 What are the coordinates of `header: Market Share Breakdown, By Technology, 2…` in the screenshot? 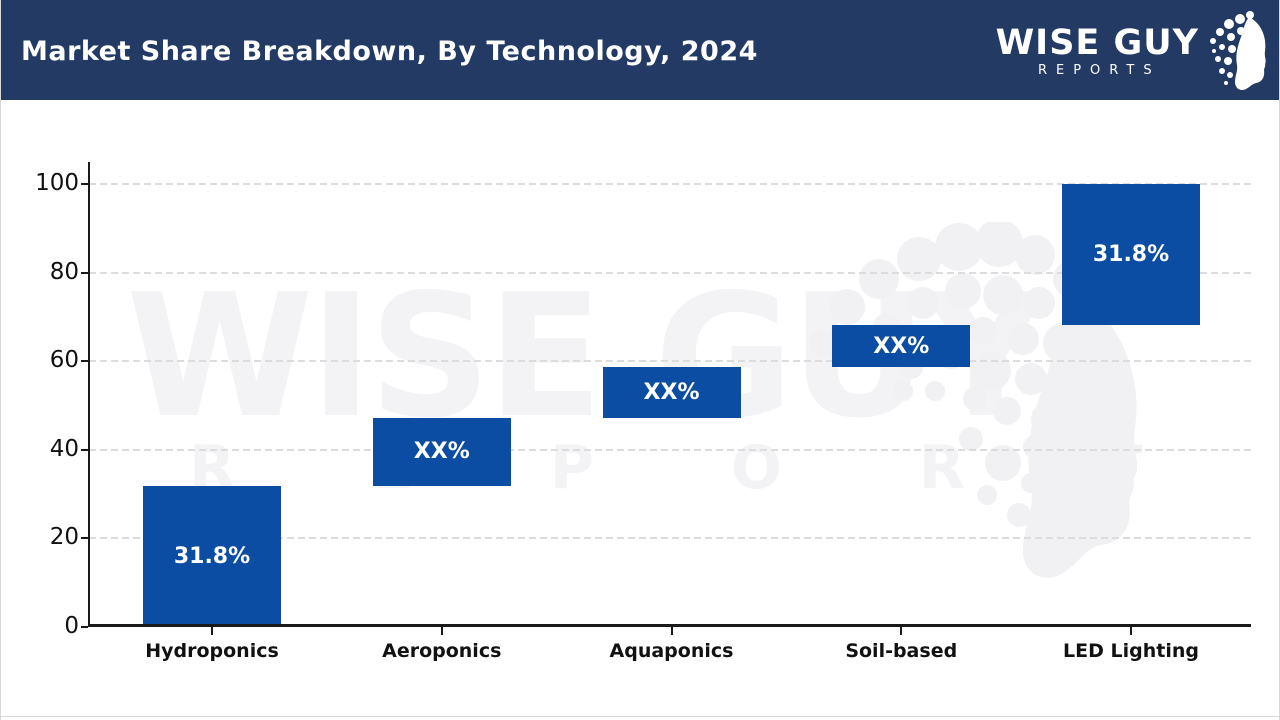 It's located at (640, 50).